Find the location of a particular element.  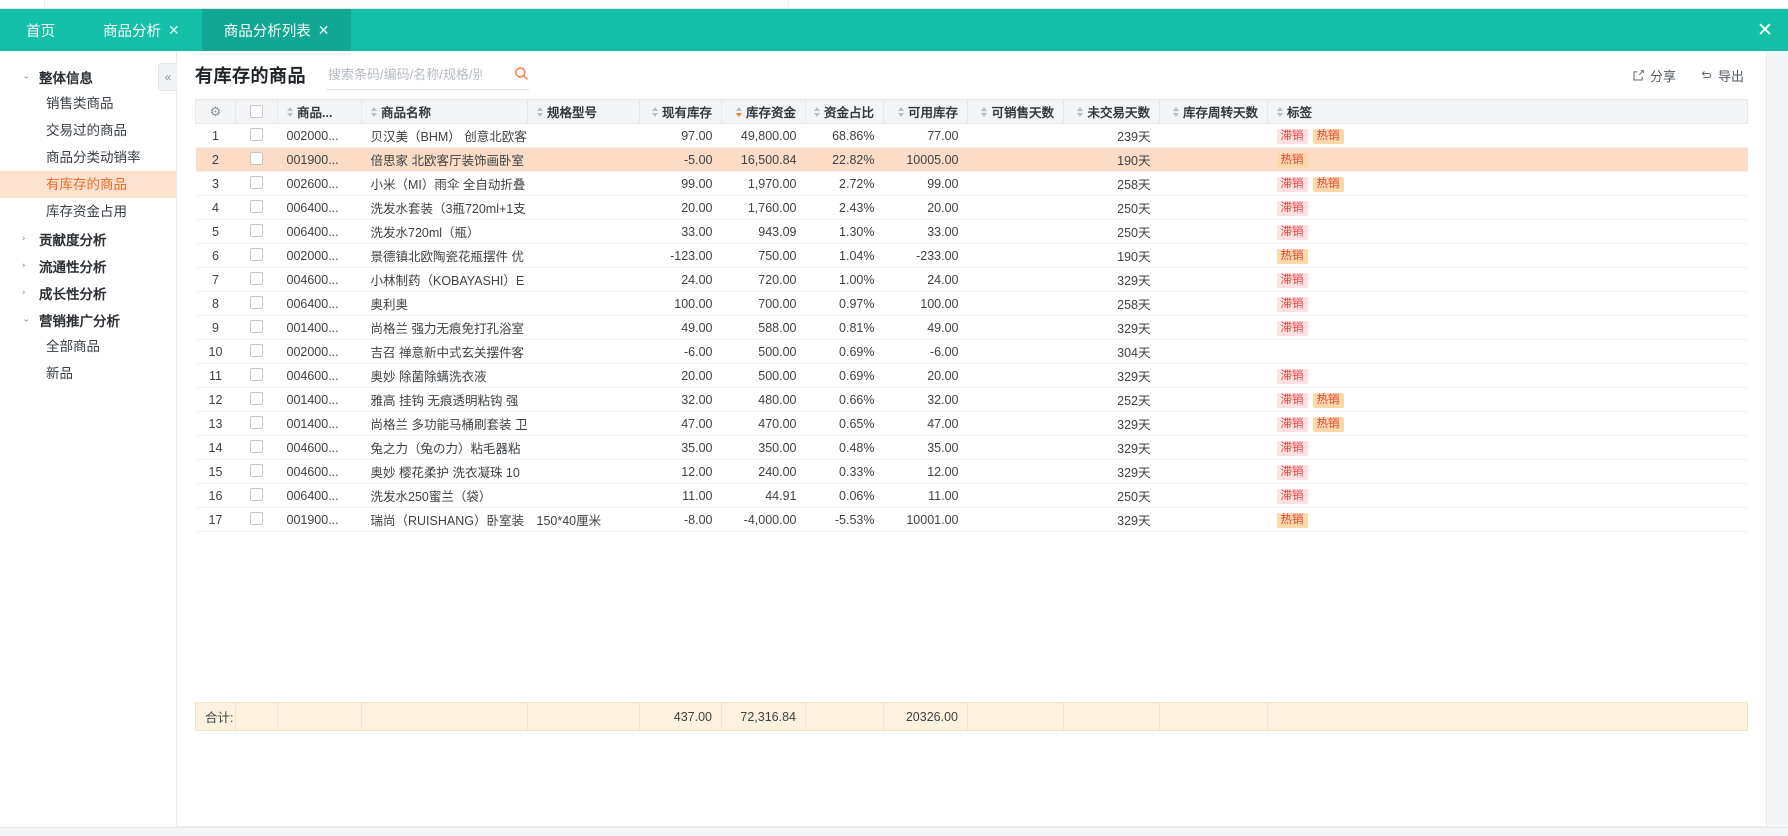

column-header-saledays: 可销售天数 is located at coordinates (1015, 111).